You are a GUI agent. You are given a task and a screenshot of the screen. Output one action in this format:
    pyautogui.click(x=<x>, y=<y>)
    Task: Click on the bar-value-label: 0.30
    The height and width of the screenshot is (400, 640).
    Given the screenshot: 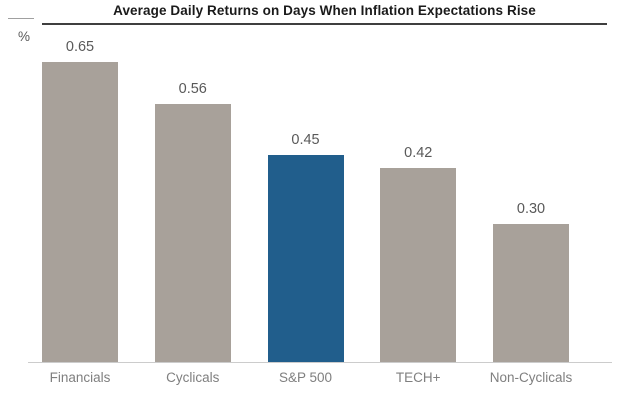 What is the action you would take?
    pyautogui.click(x=531, y=209)
    